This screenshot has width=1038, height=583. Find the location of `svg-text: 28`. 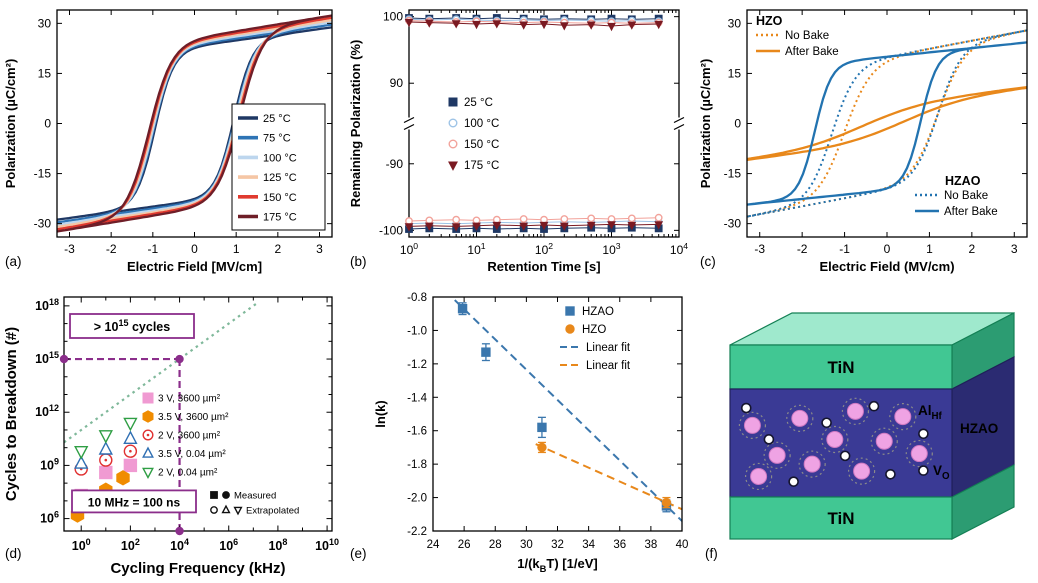

svg-text: 28 is located at coordinates (495, 545).